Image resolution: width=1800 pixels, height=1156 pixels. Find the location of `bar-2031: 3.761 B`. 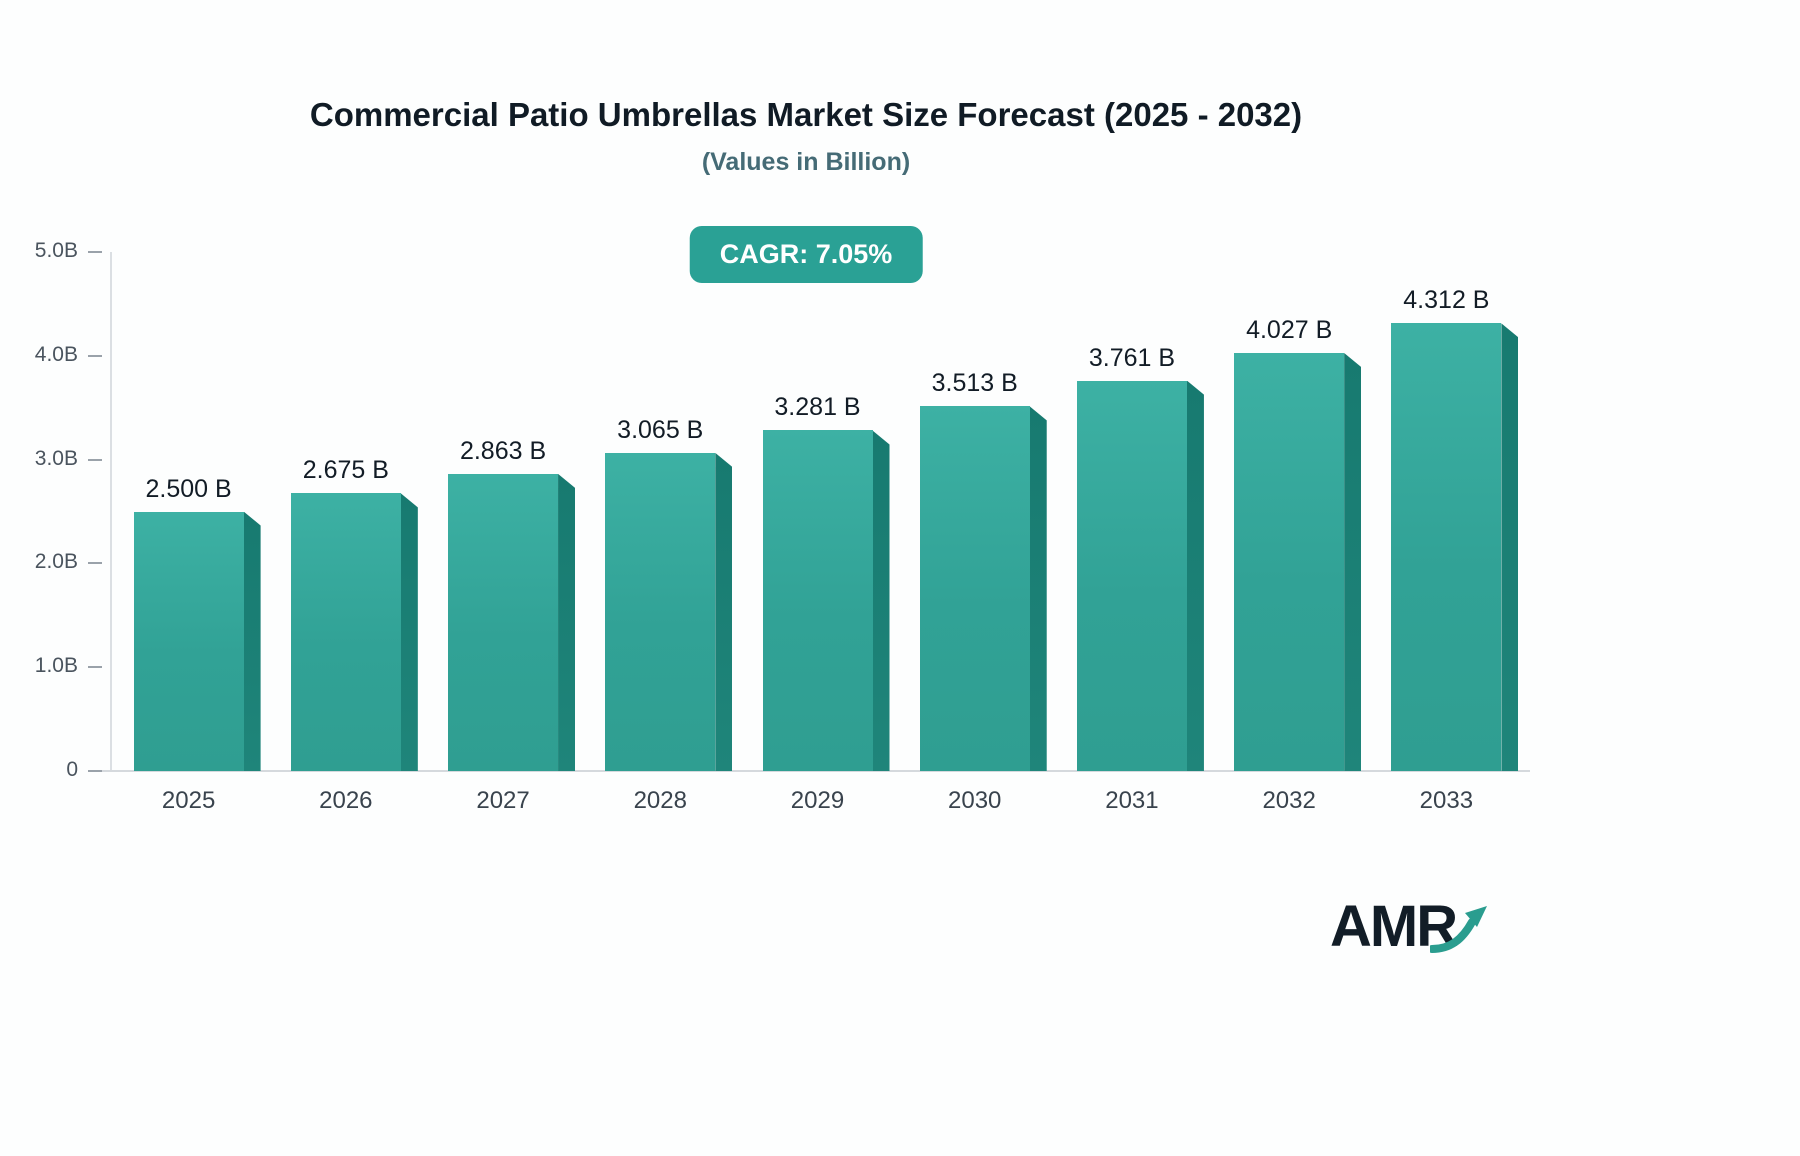

bar-2031: 3.761 B is located at coordinates (1140, 557).